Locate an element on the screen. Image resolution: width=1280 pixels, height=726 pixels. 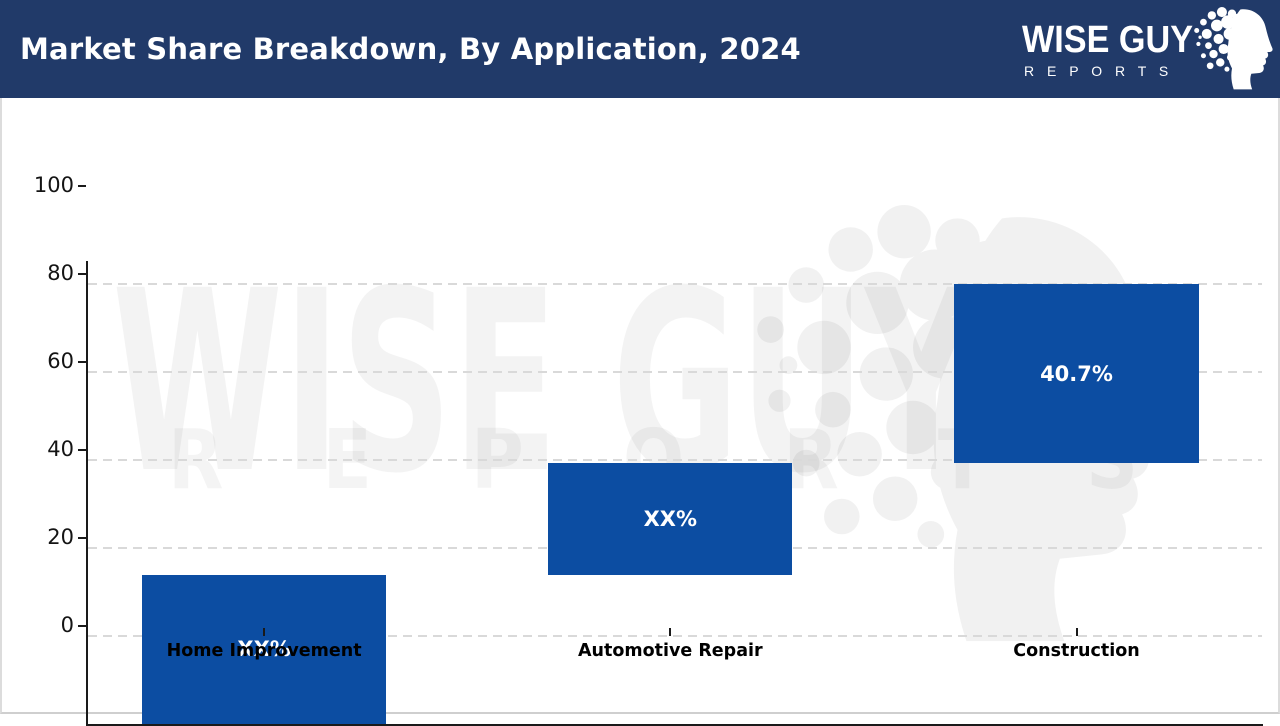
bar-home-improvement: XX% is located at coordinates (264, 649).